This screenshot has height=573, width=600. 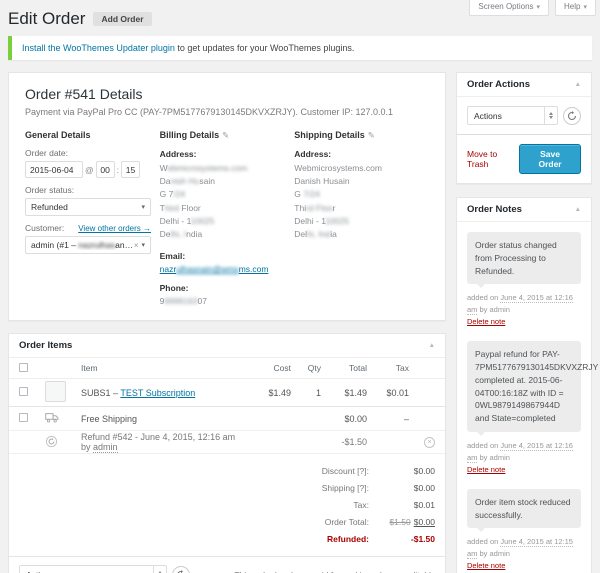 What do you see at coordinates (346, 521) in the screenshot?
I see `order-total-label: Order Total:` at bounding box center [346, 521].